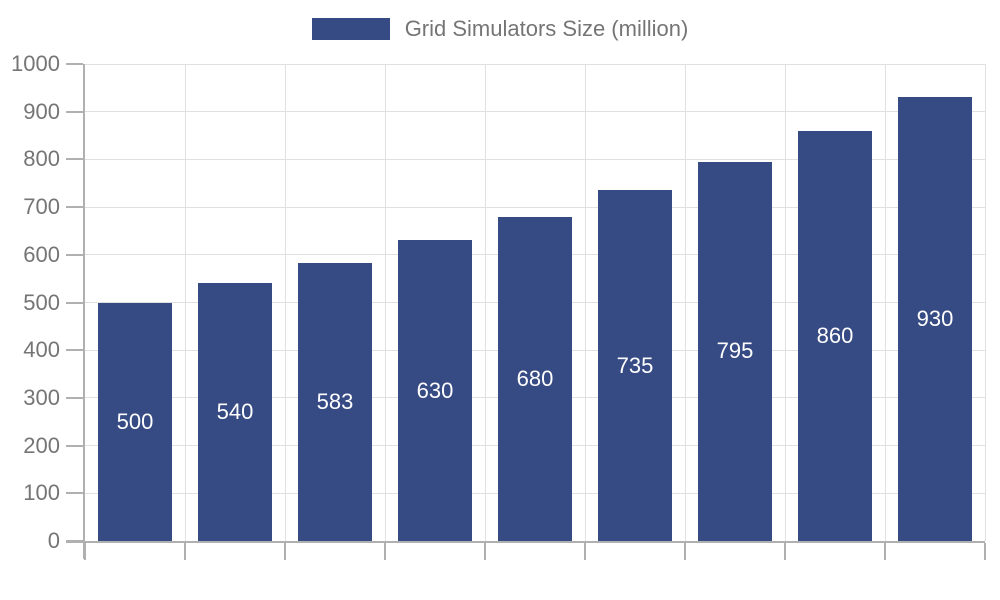 The height and width of the screenshot is (600, 1000). I want to click on bar-value-label: 735, so click(635, 365).